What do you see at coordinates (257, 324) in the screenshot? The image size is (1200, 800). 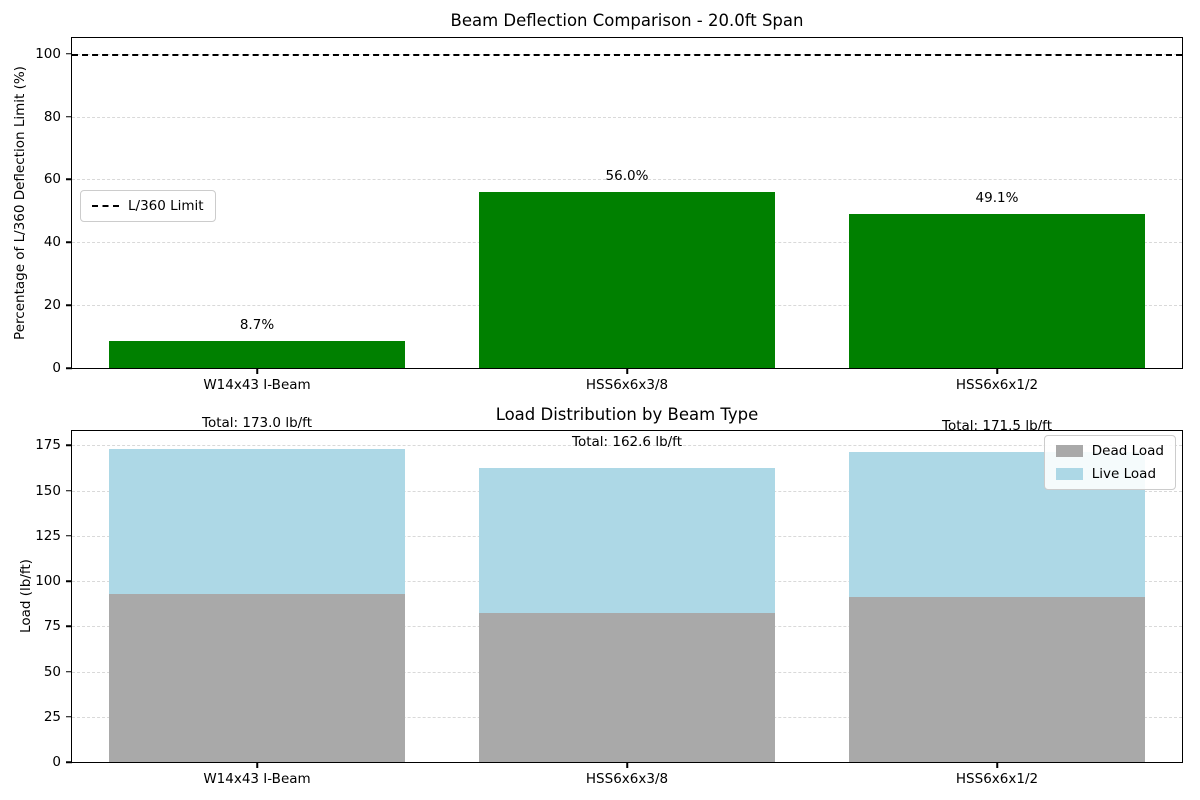 I see `bar-value-label: 8.7%` at bounding box center [257, 324].